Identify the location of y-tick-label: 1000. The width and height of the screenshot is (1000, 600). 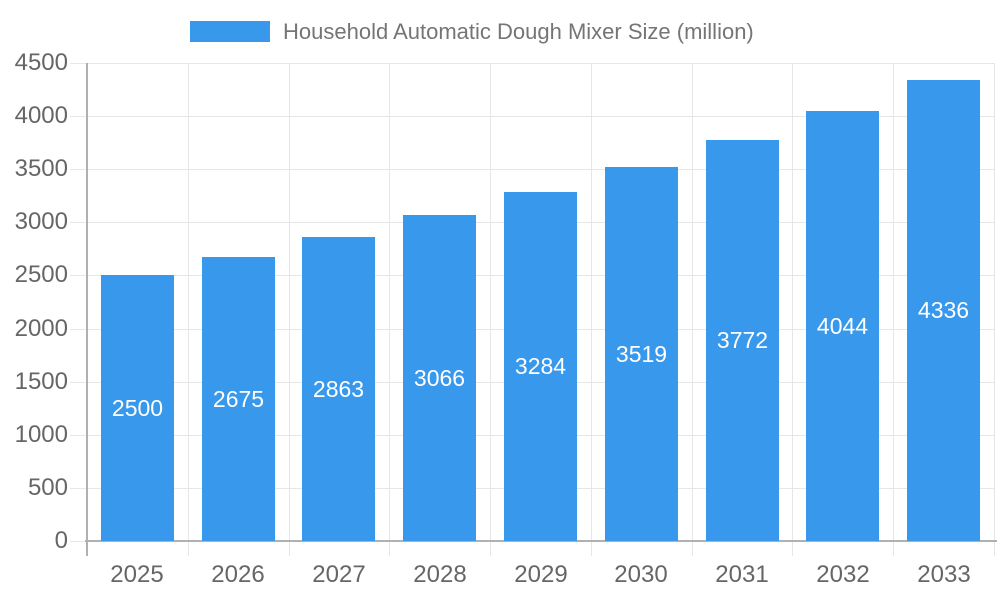
(41, 434).